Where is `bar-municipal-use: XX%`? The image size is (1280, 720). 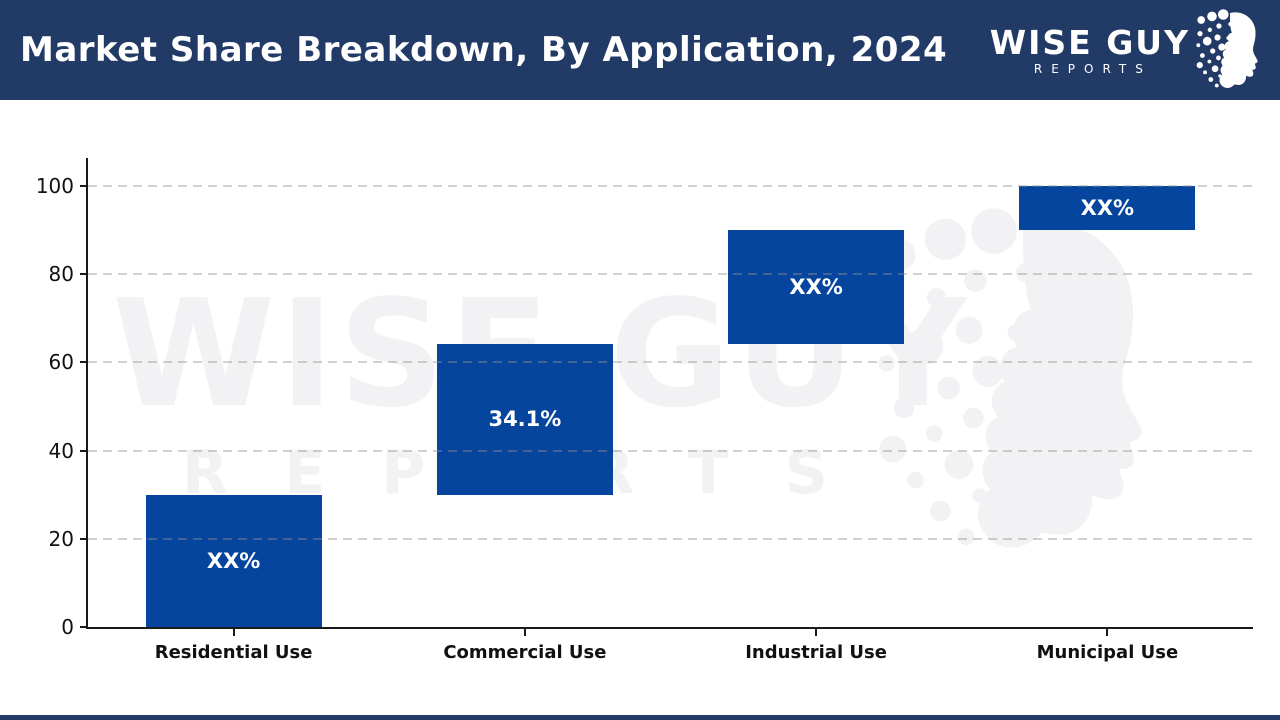 bar-municipal-use: XX% is located at coordinates (1107, 208).